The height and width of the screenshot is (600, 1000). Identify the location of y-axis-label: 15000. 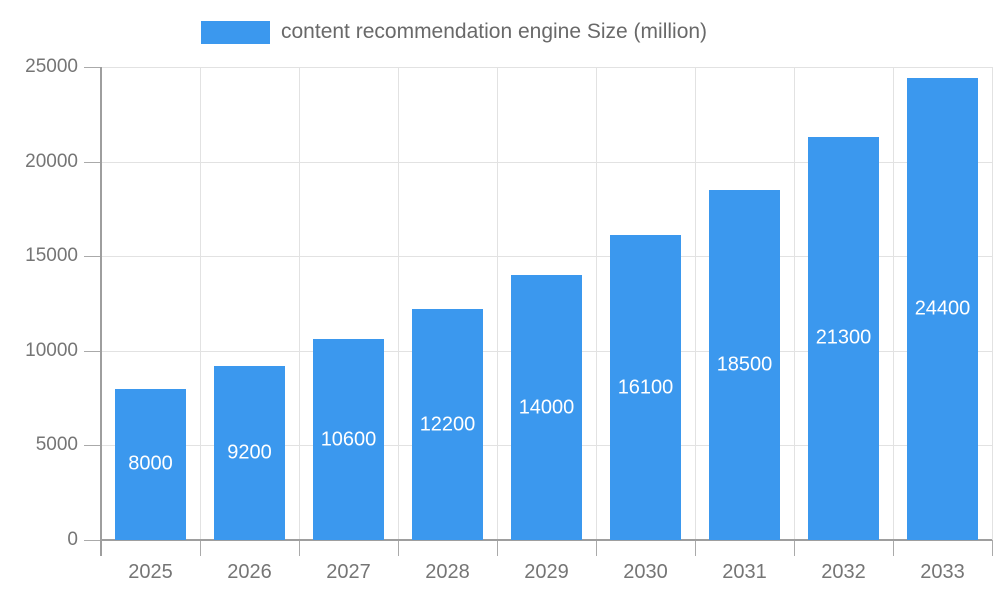
(51, 256).